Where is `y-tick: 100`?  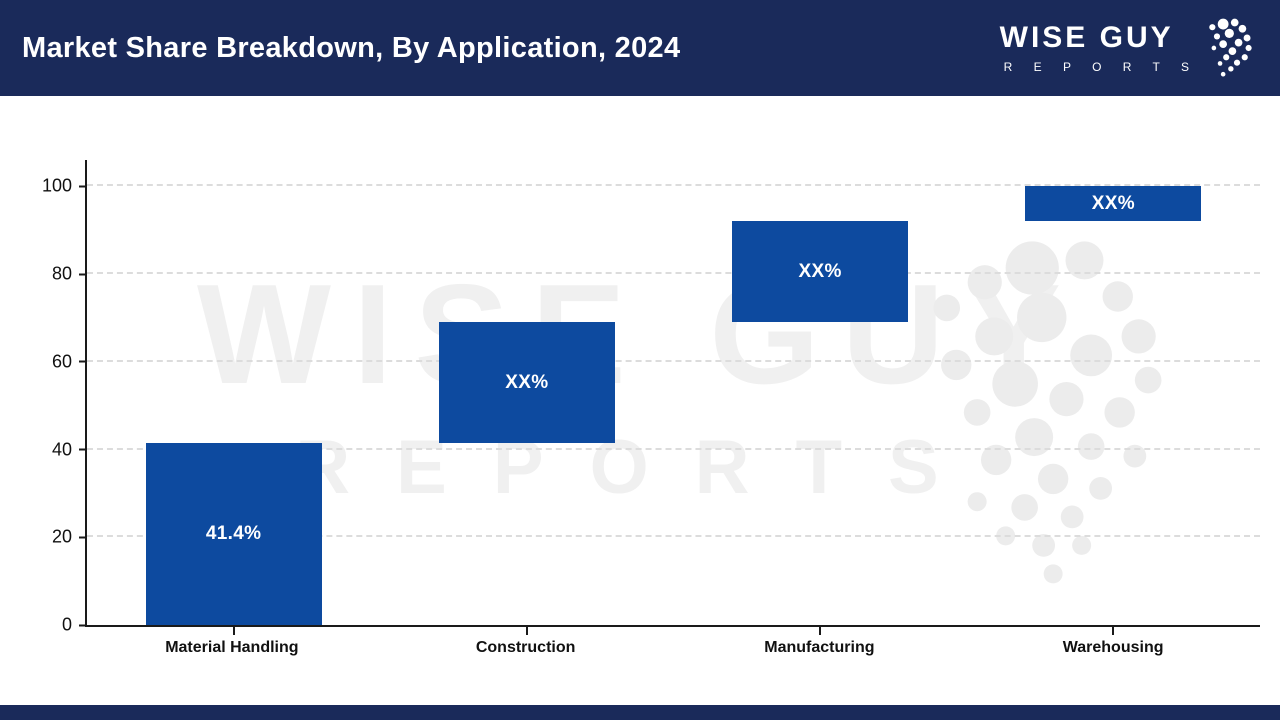 y-tick: 100 is located at coordinates (64, 186).